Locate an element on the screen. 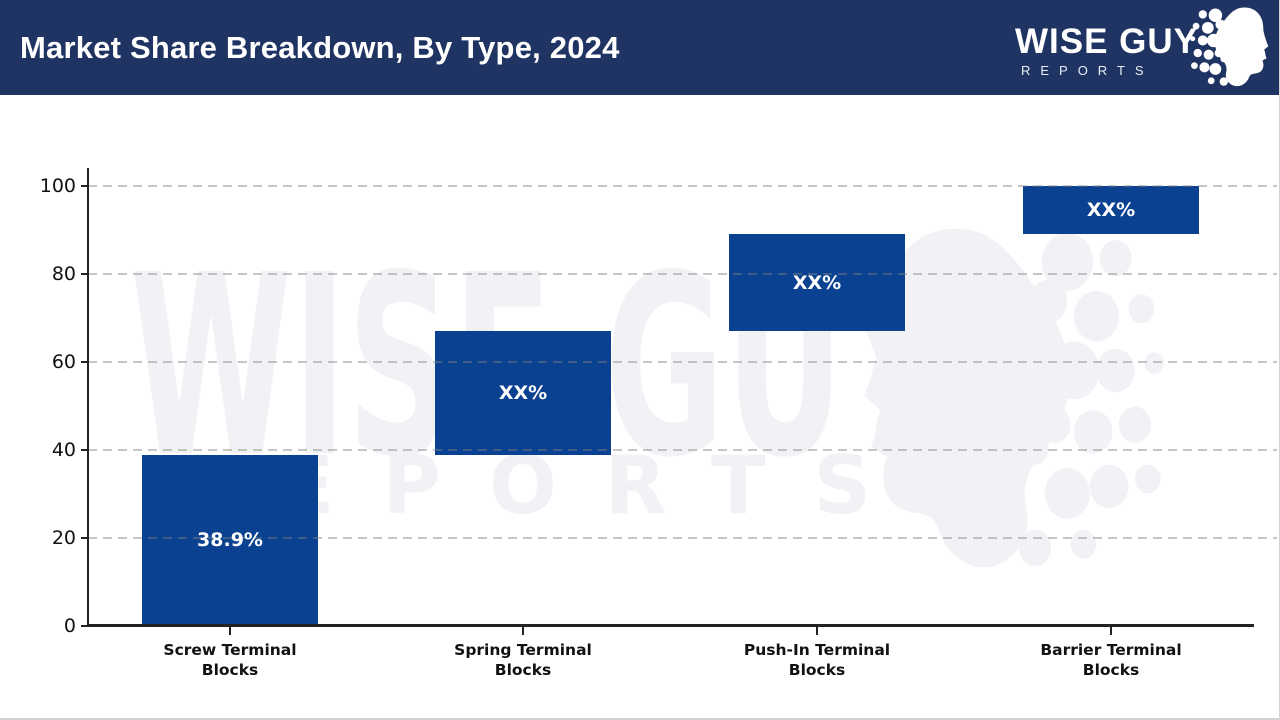  x-tick-mark-spring-terminal-blocks is located at coordinates (523, 631).